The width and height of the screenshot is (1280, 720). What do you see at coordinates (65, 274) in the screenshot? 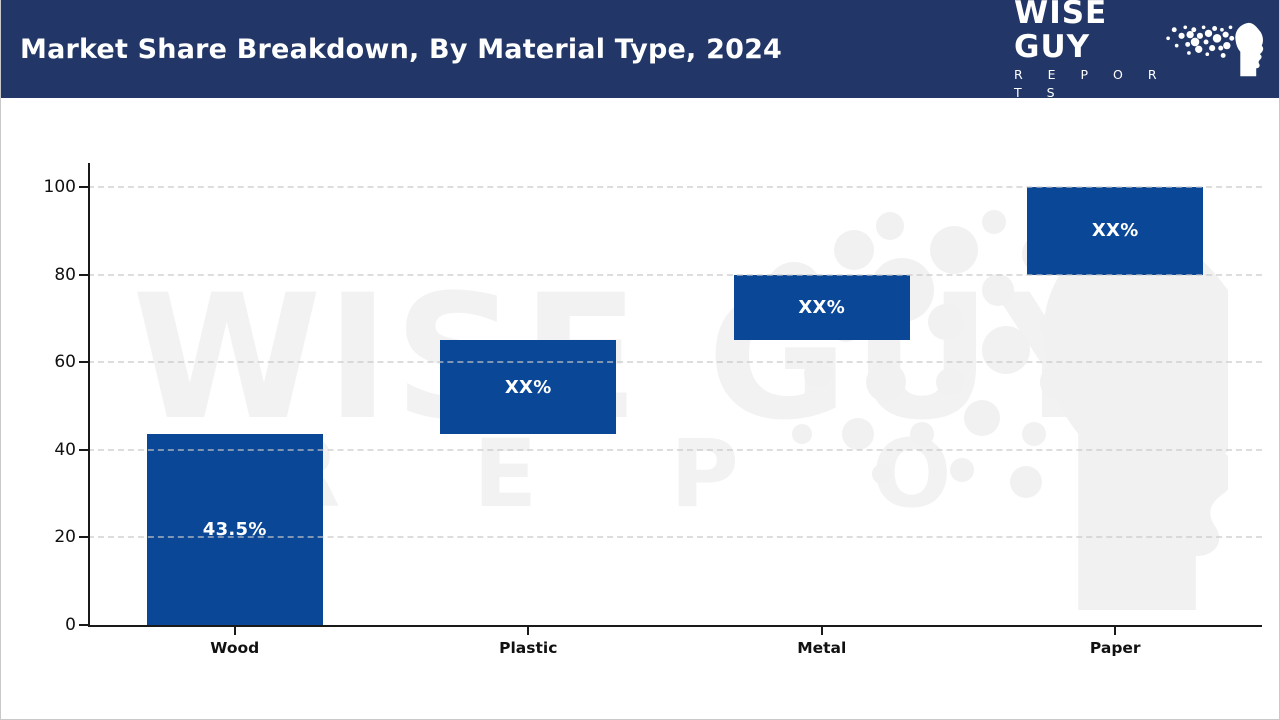
I see `y-tick-label-80: 80` at bounding box center [65, 274].